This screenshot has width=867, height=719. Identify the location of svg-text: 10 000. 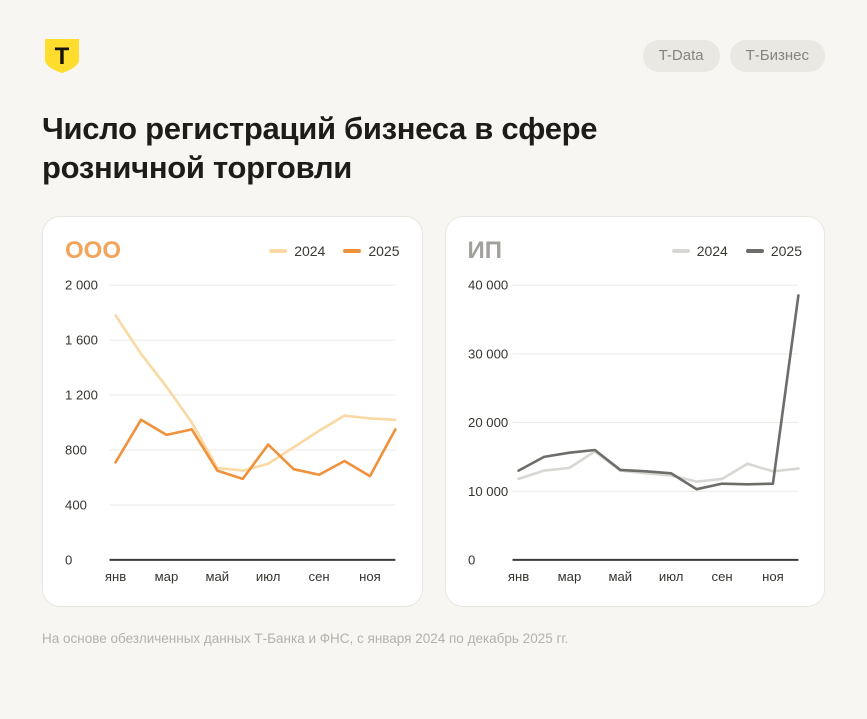
(488, 490).